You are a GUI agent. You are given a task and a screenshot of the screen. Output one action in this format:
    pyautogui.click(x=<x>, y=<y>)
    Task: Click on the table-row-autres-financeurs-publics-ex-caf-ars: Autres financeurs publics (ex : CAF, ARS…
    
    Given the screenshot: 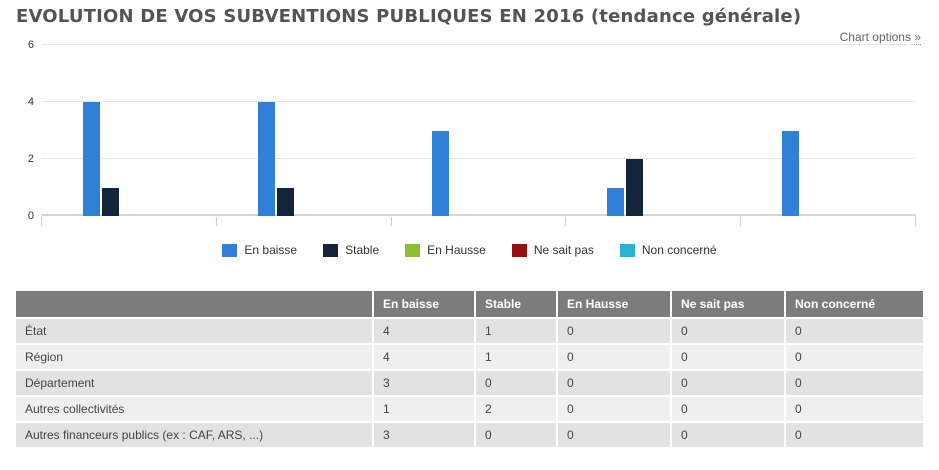 What is the action you would take?
    pyautogui.click(x=469, y=435)
    